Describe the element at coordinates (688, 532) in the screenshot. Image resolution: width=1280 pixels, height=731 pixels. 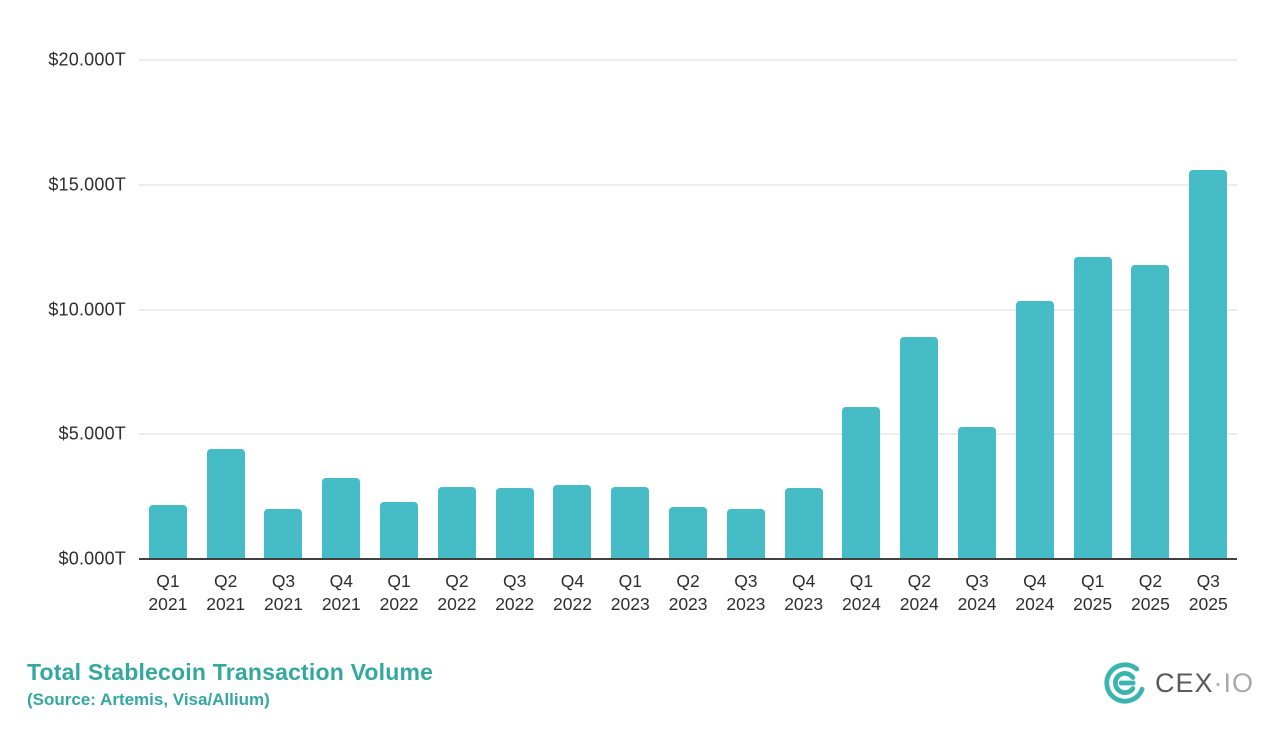
I see `bar-q2-2023` at that location.